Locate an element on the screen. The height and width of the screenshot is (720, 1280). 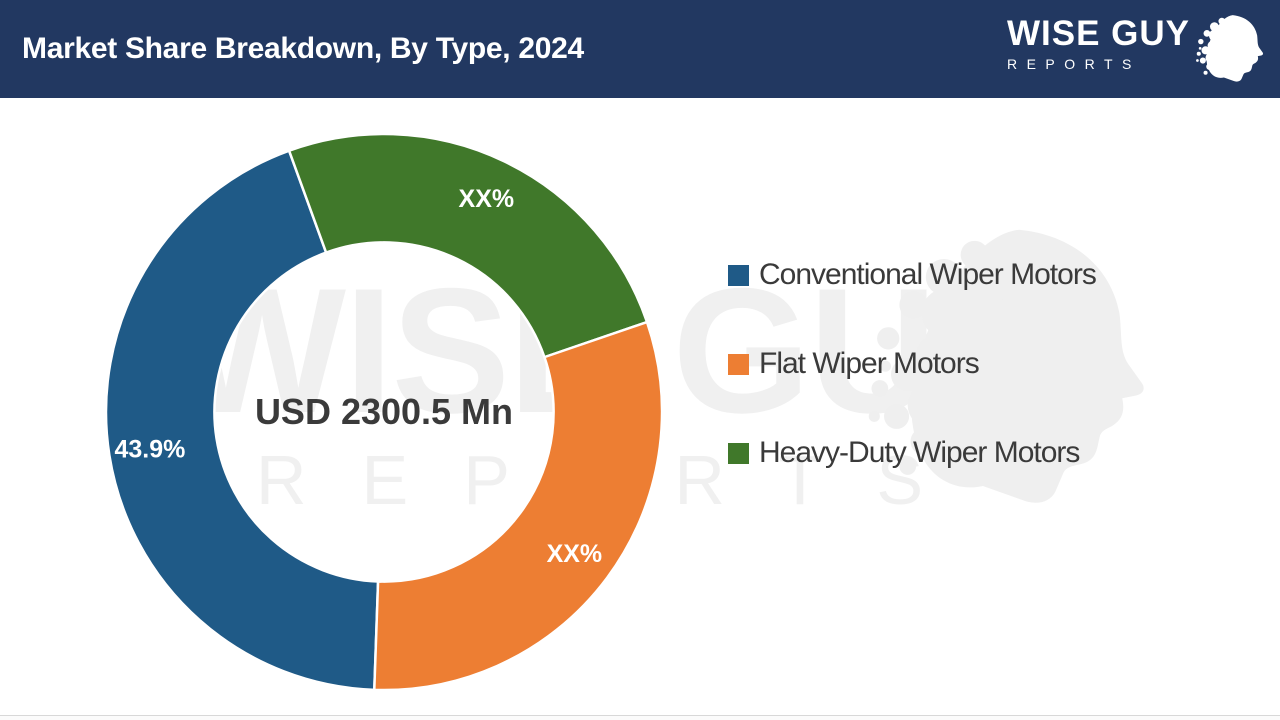
legend-item-conventional-wiper-motors: Conventional Wiper Motors is located at coordinates (912, 274).